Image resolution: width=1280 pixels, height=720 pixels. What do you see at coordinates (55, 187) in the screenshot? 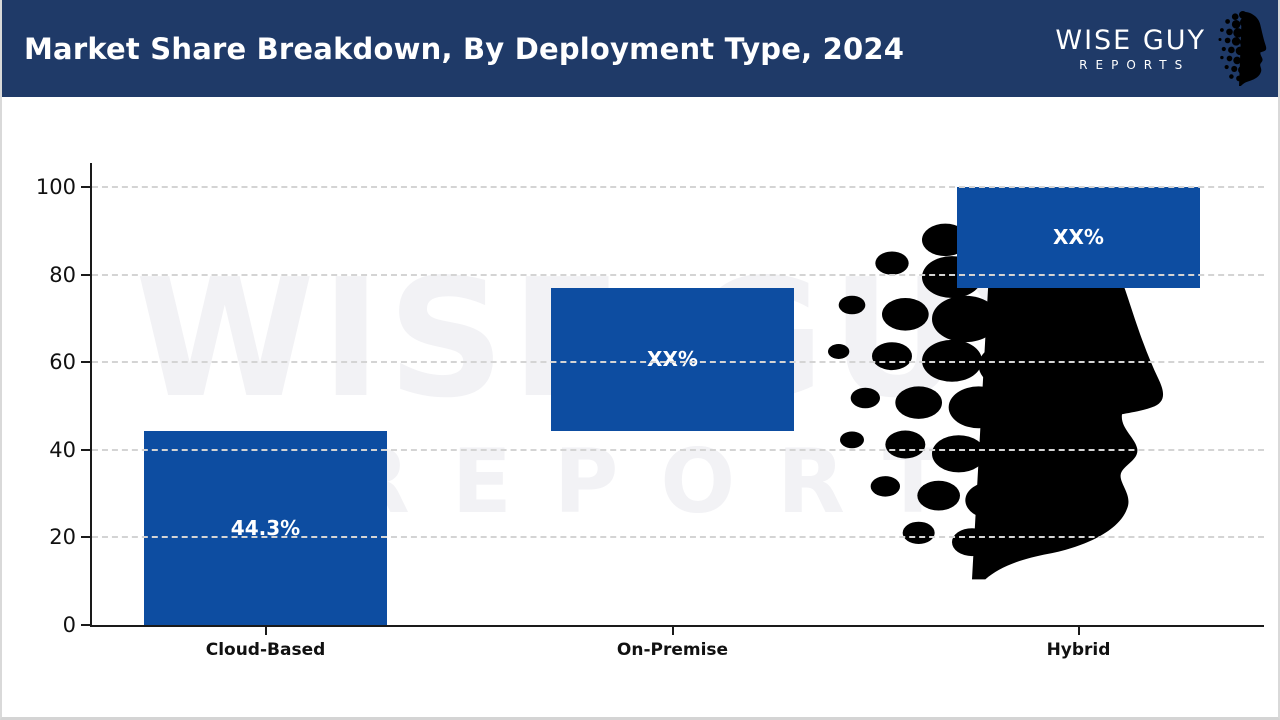
I see `y-tick-label: 100` at bounding box center [55, 187].